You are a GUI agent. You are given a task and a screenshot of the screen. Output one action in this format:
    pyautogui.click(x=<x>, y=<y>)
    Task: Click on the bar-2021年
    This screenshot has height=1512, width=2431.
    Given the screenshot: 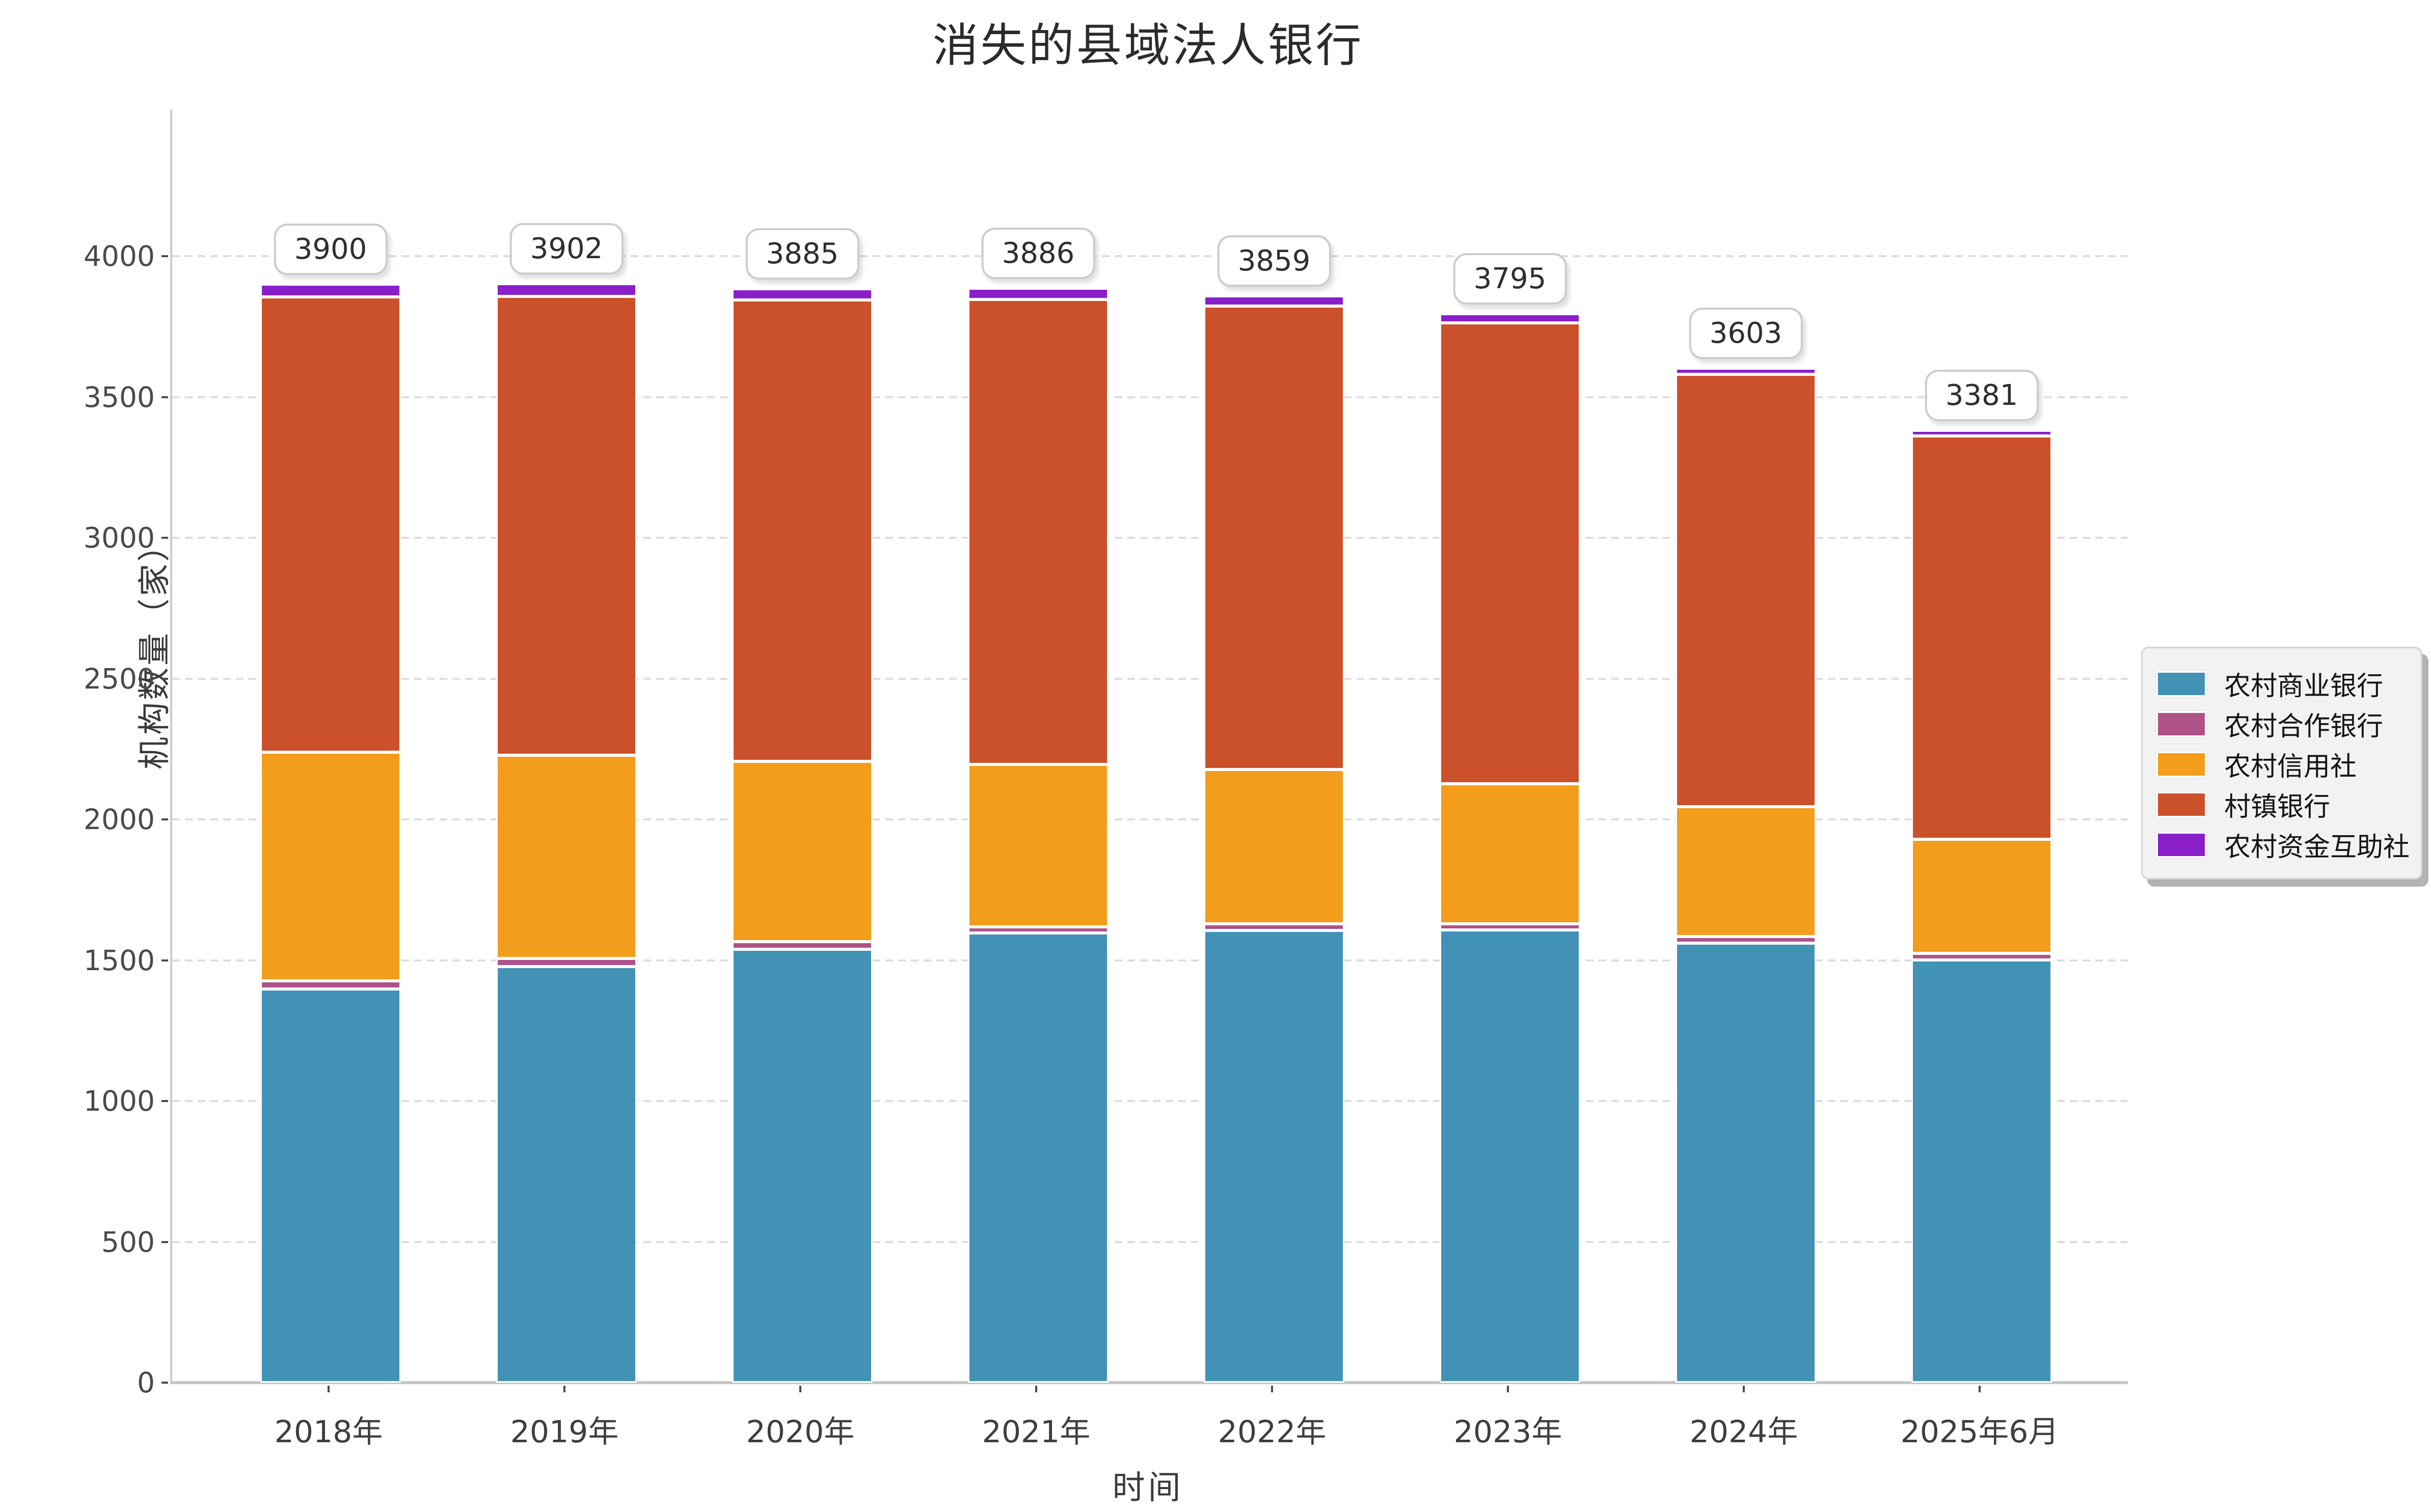 What is the action you would take?
    pyautogui.click(x=1038, y=835)
    